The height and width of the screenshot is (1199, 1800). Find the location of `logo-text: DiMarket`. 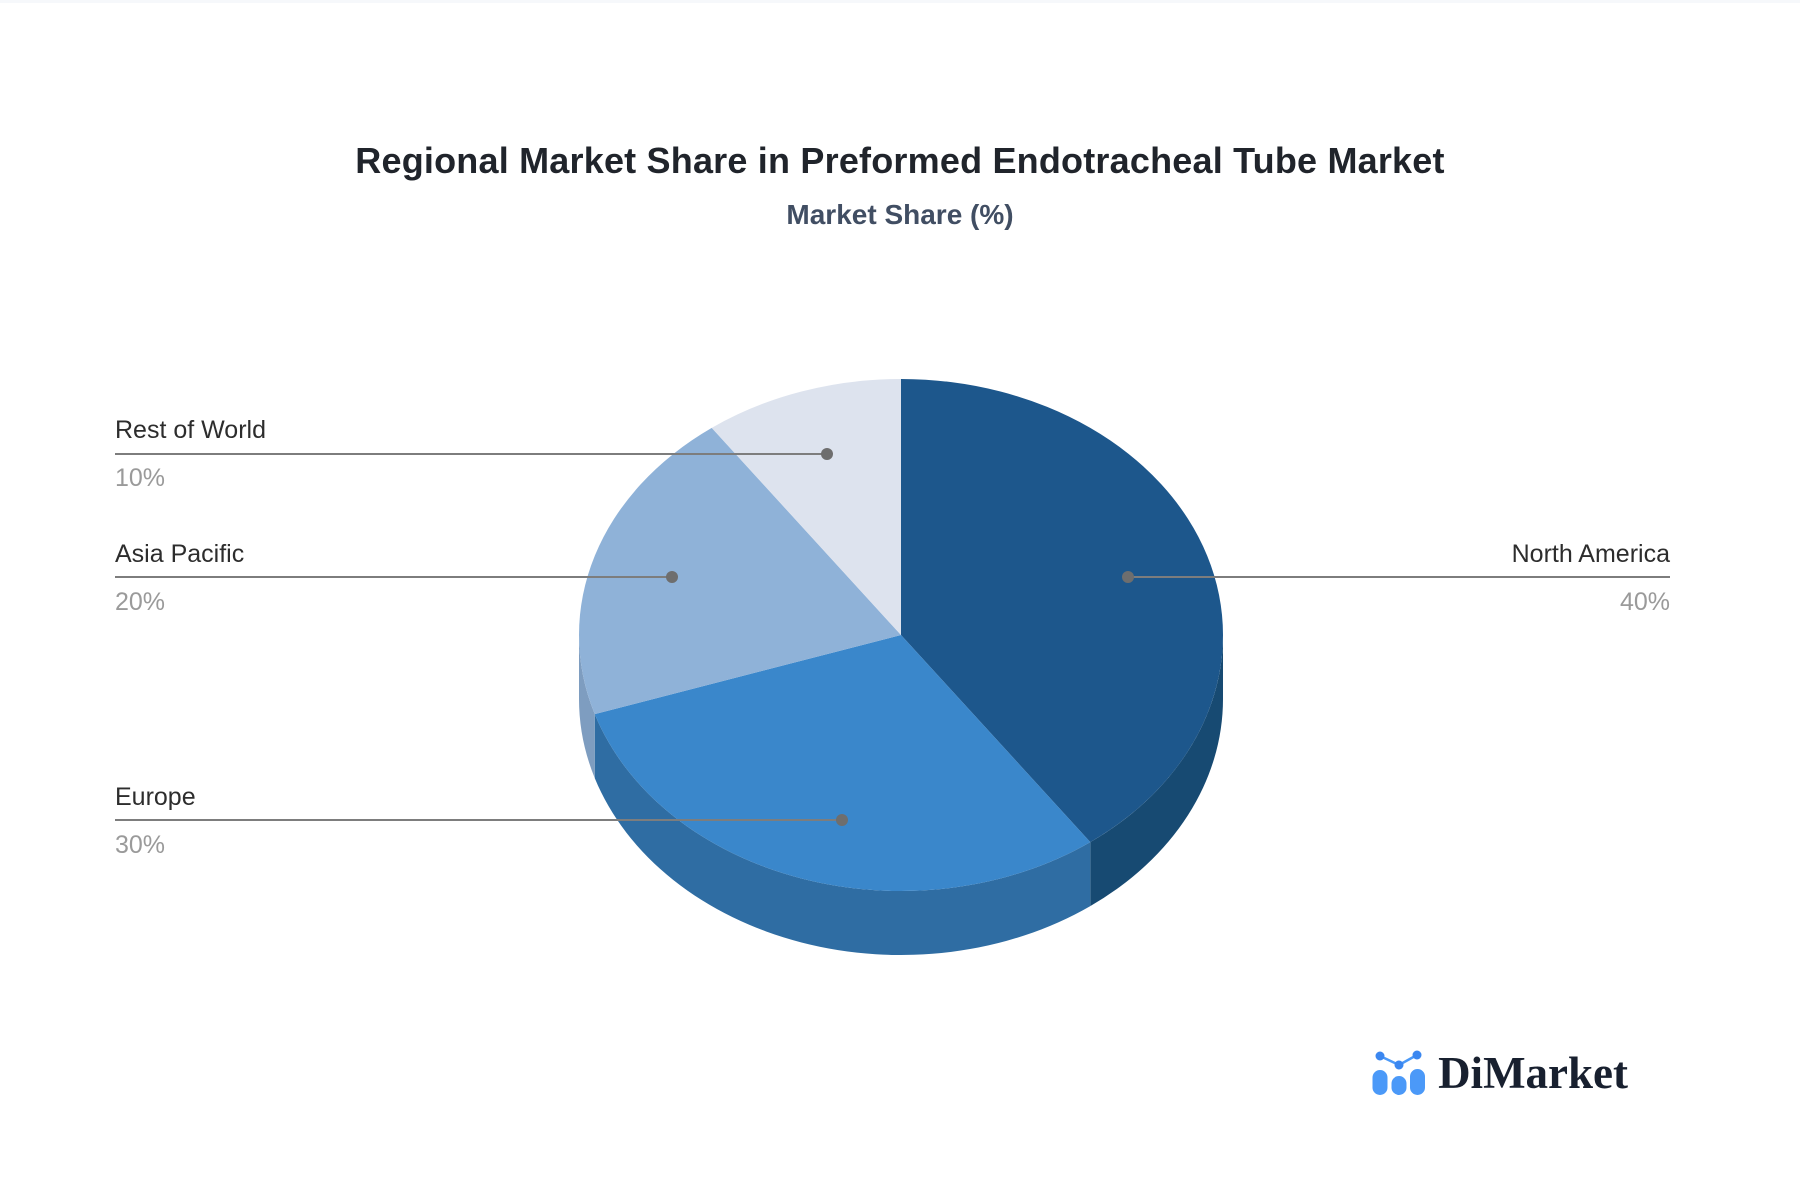

logo-text: DiMarket is located at coordinates (1533, 1073).